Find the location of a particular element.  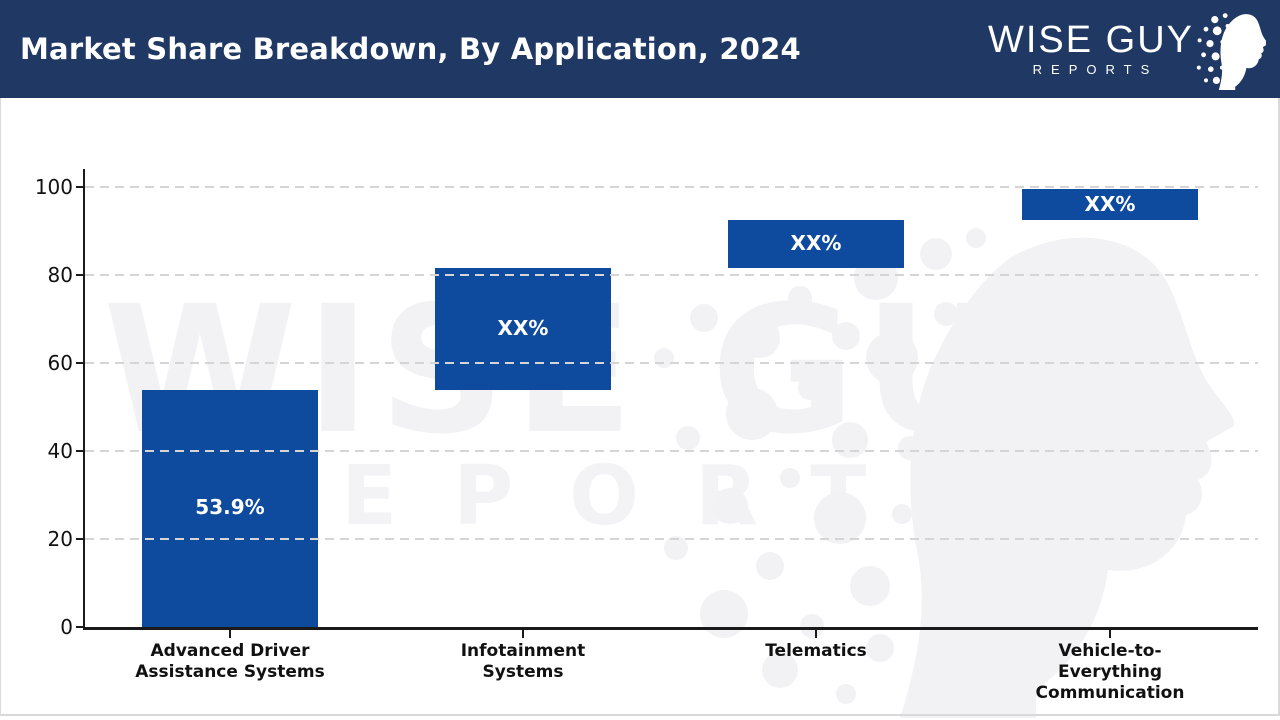

category-label-1: Advanced Driver Assistance Systems is located at coordinates (230, 661).